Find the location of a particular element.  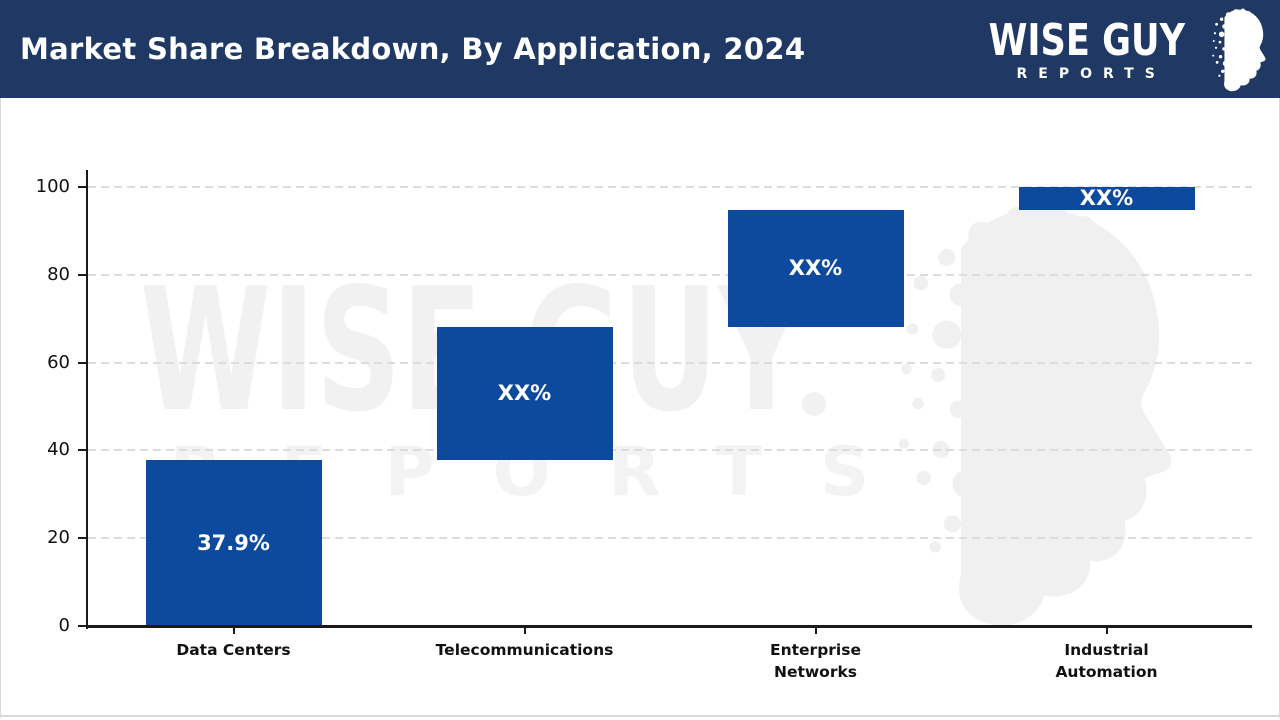

x-category-label: Enterprise Networks is located at coordinates (815, 661).